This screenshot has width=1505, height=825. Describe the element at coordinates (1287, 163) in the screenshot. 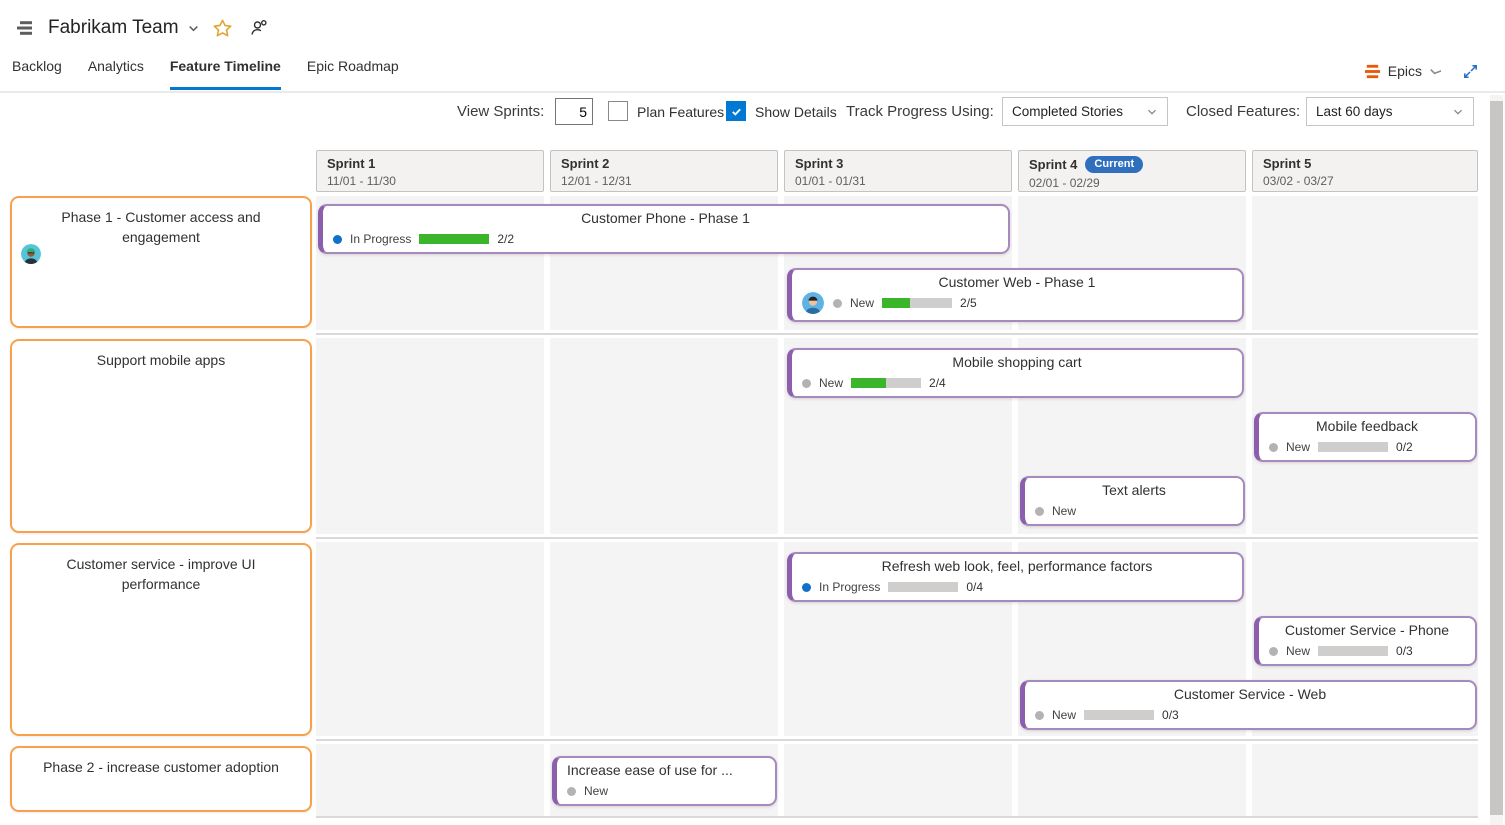

I see `sprint-name: Sprint 5` at that location.